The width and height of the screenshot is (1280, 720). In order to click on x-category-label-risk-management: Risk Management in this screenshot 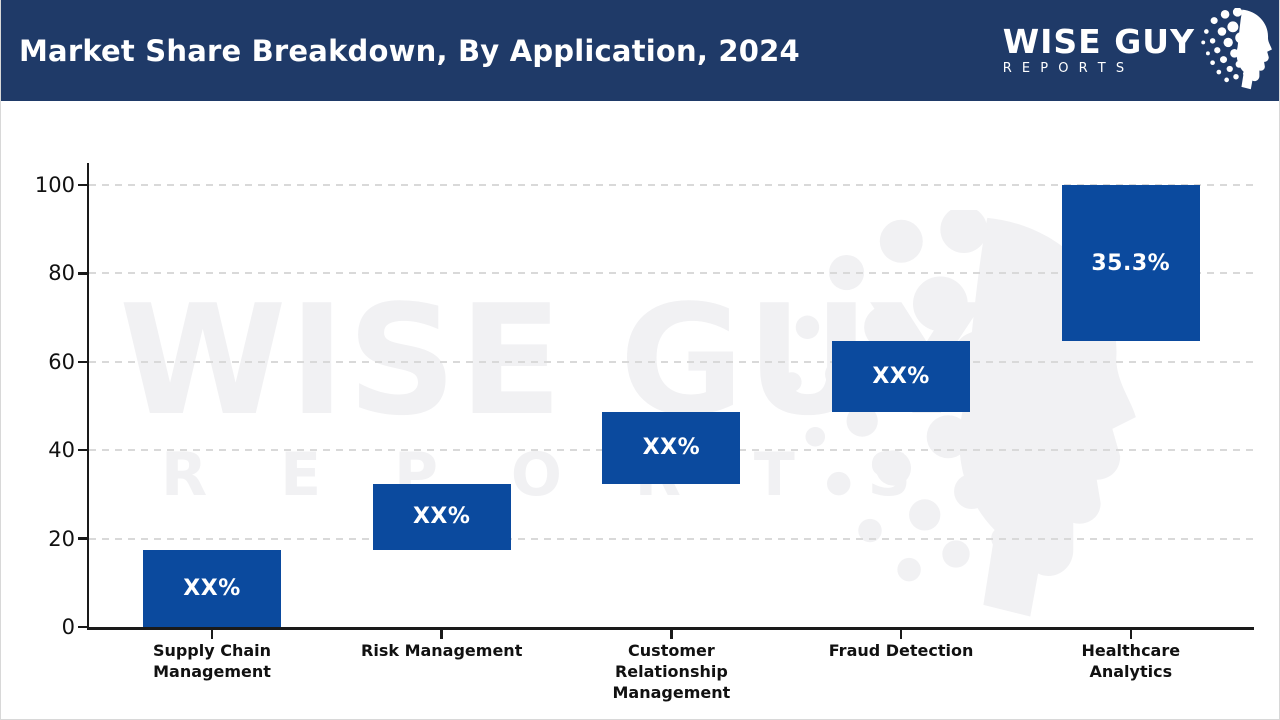, I will do `click(442, 650)`.